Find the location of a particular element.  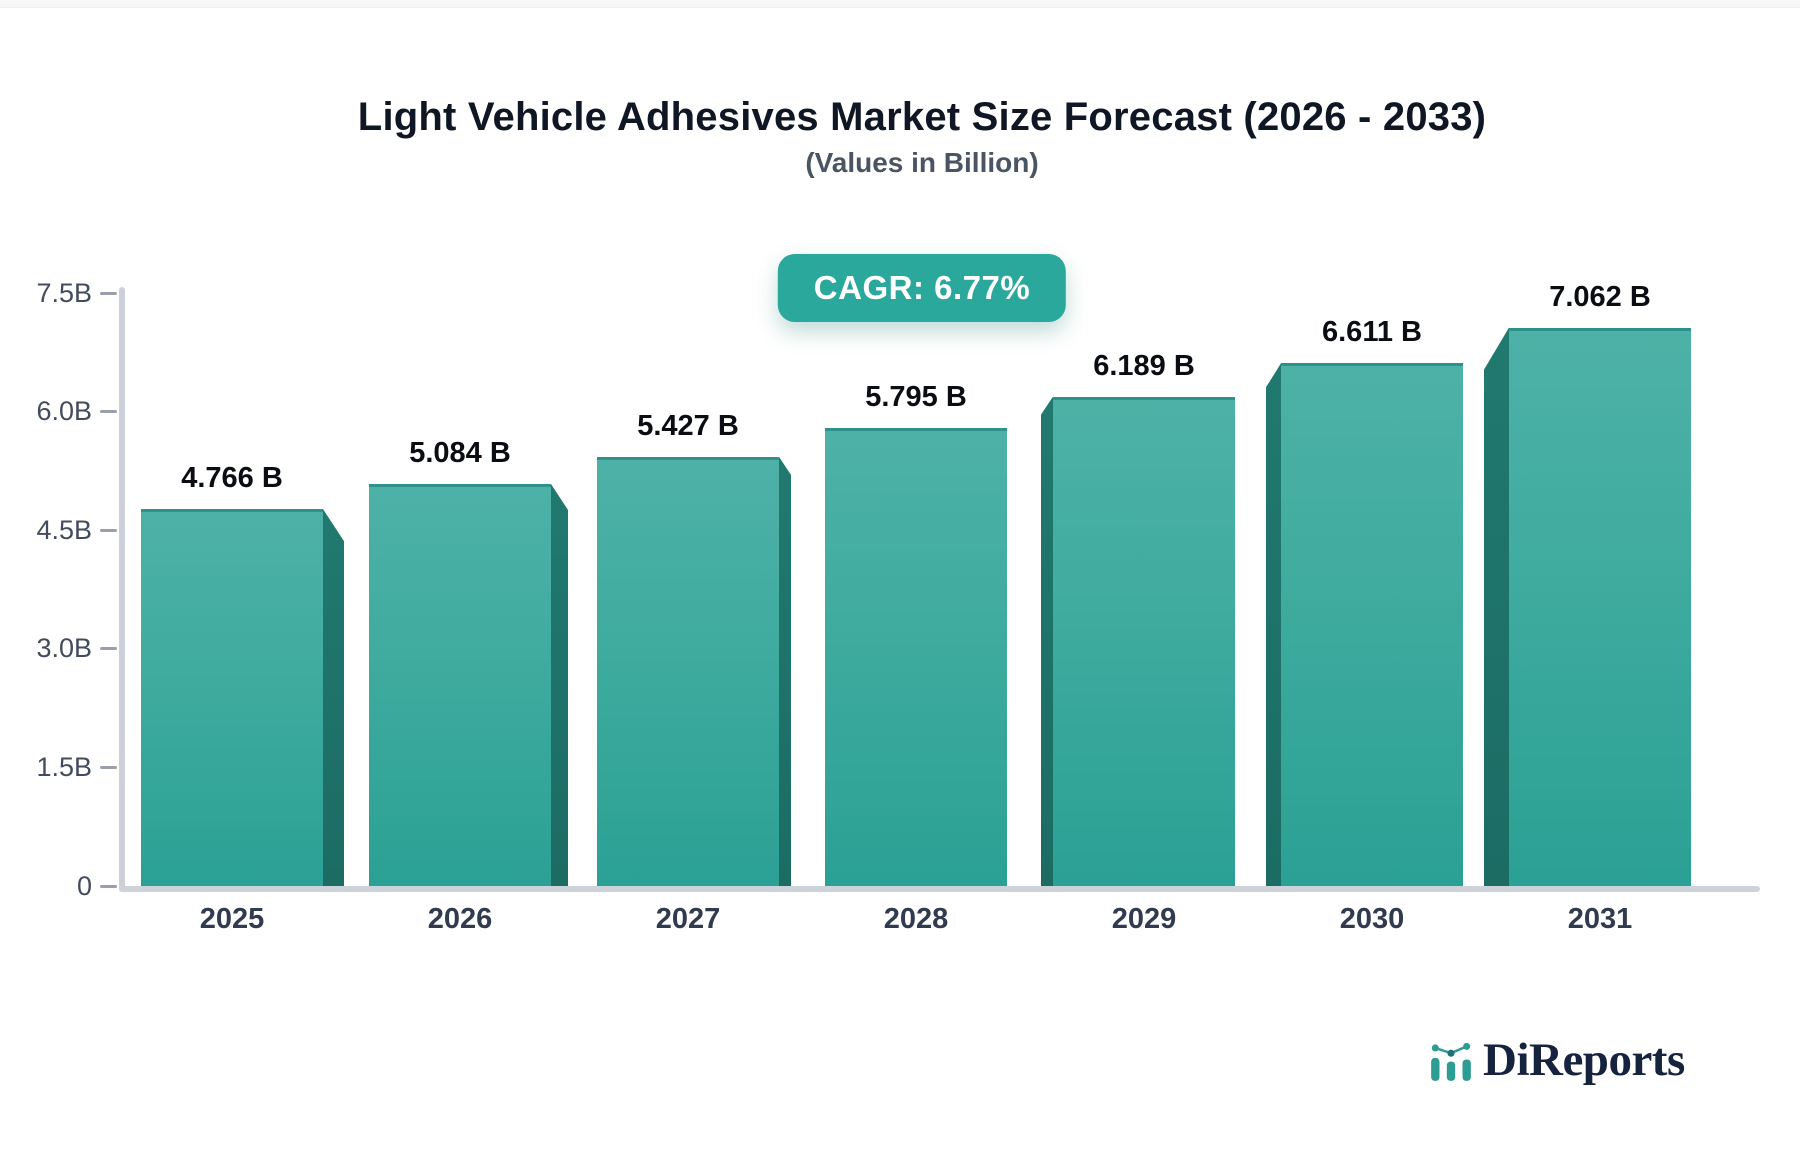

bar-2026 is located at coordinates (468, 685).